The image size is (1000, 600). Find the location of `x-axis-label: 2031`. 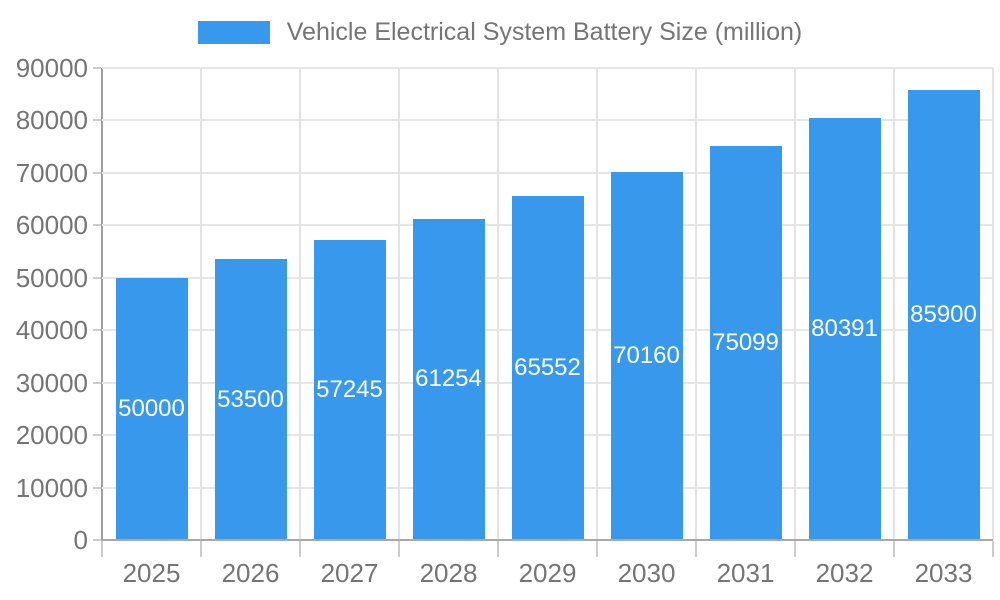

x-axis-label: 2031 is located at coordinates (745, 573).